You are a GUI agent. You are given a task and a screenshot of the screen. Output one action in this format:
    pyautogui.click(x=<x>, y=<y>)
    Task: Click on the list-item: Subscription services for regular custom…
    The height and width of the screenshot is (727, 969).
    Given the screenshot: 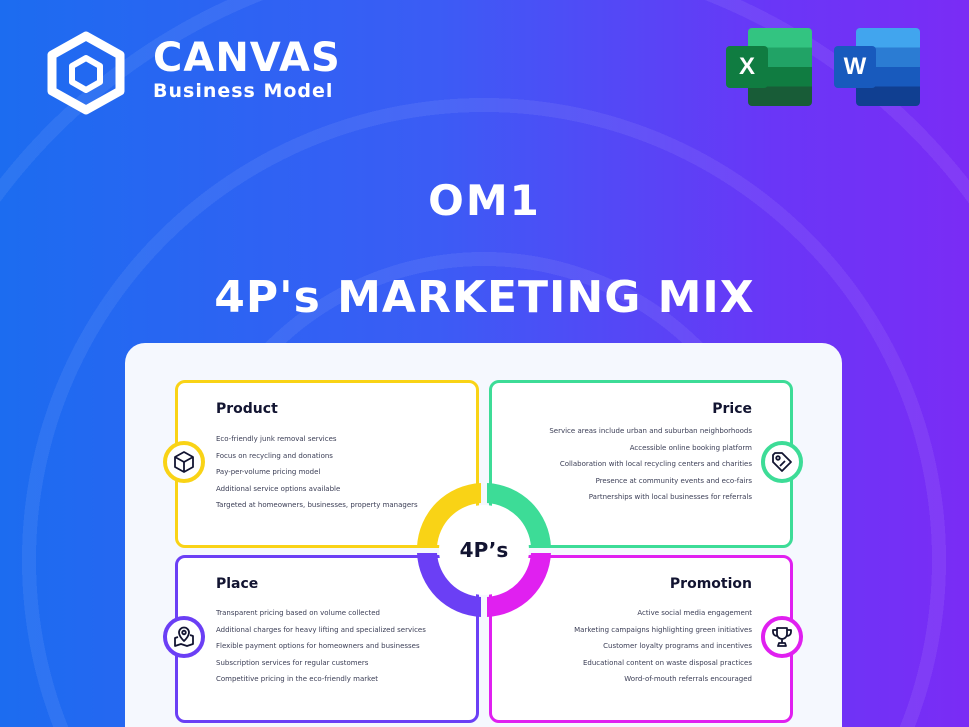 What is the action you would take?
    pyautogui.click(x=292, y=662)
    